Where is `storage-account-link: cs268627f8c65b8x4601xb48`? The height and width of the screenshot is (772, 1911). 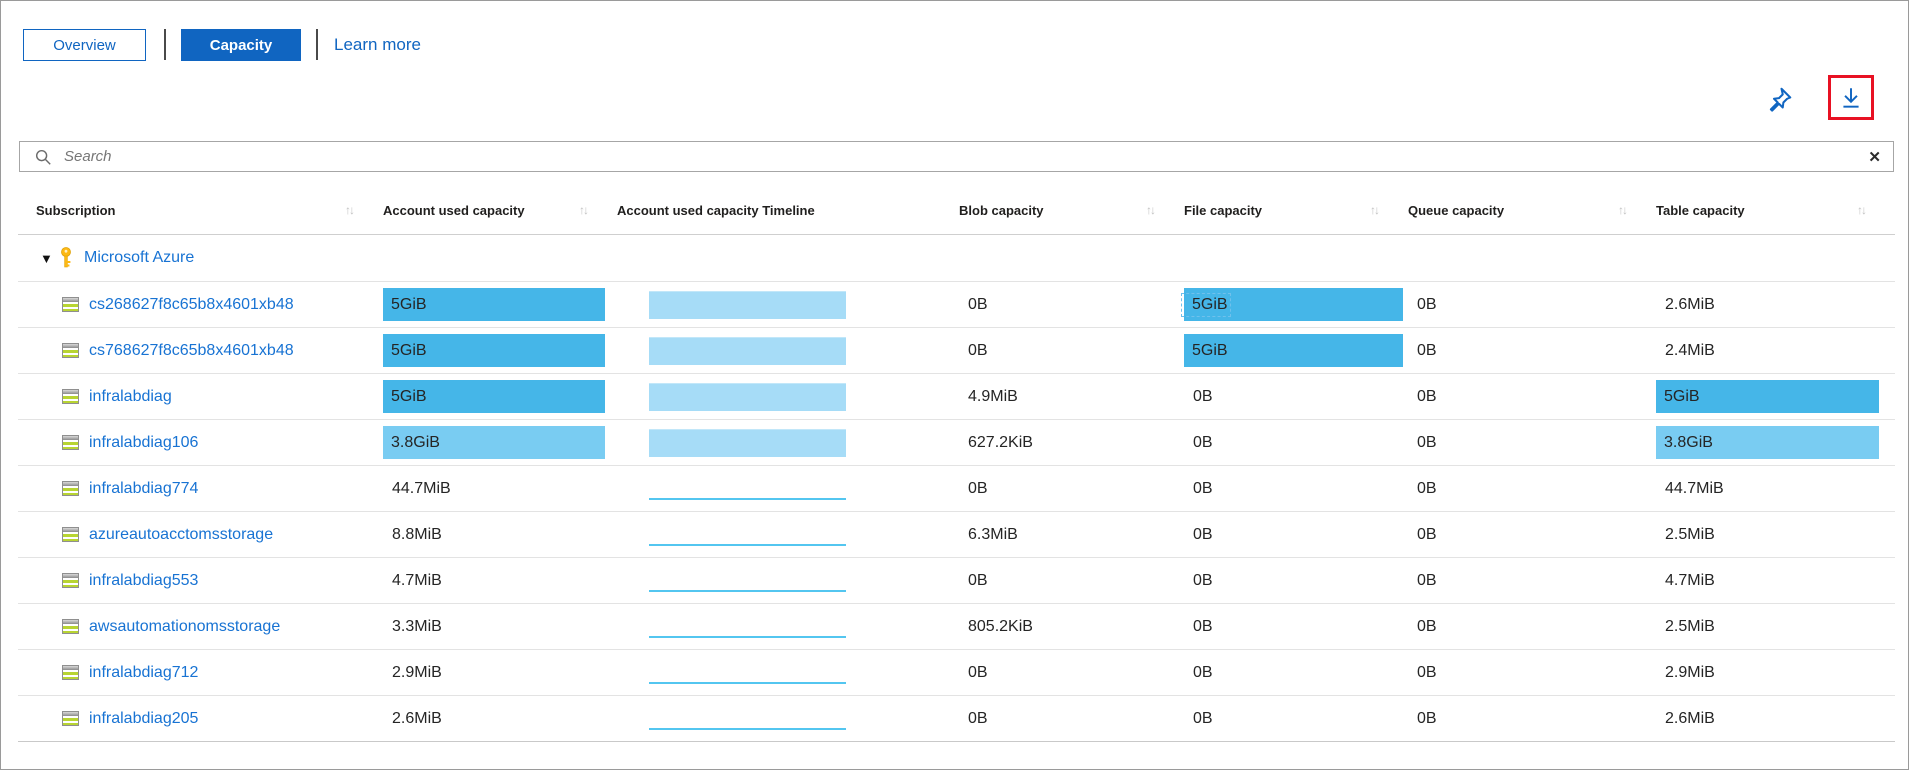
storage-account-link: cs268627f8c65b8x4601xb48 is located at coordinates (191, 304).